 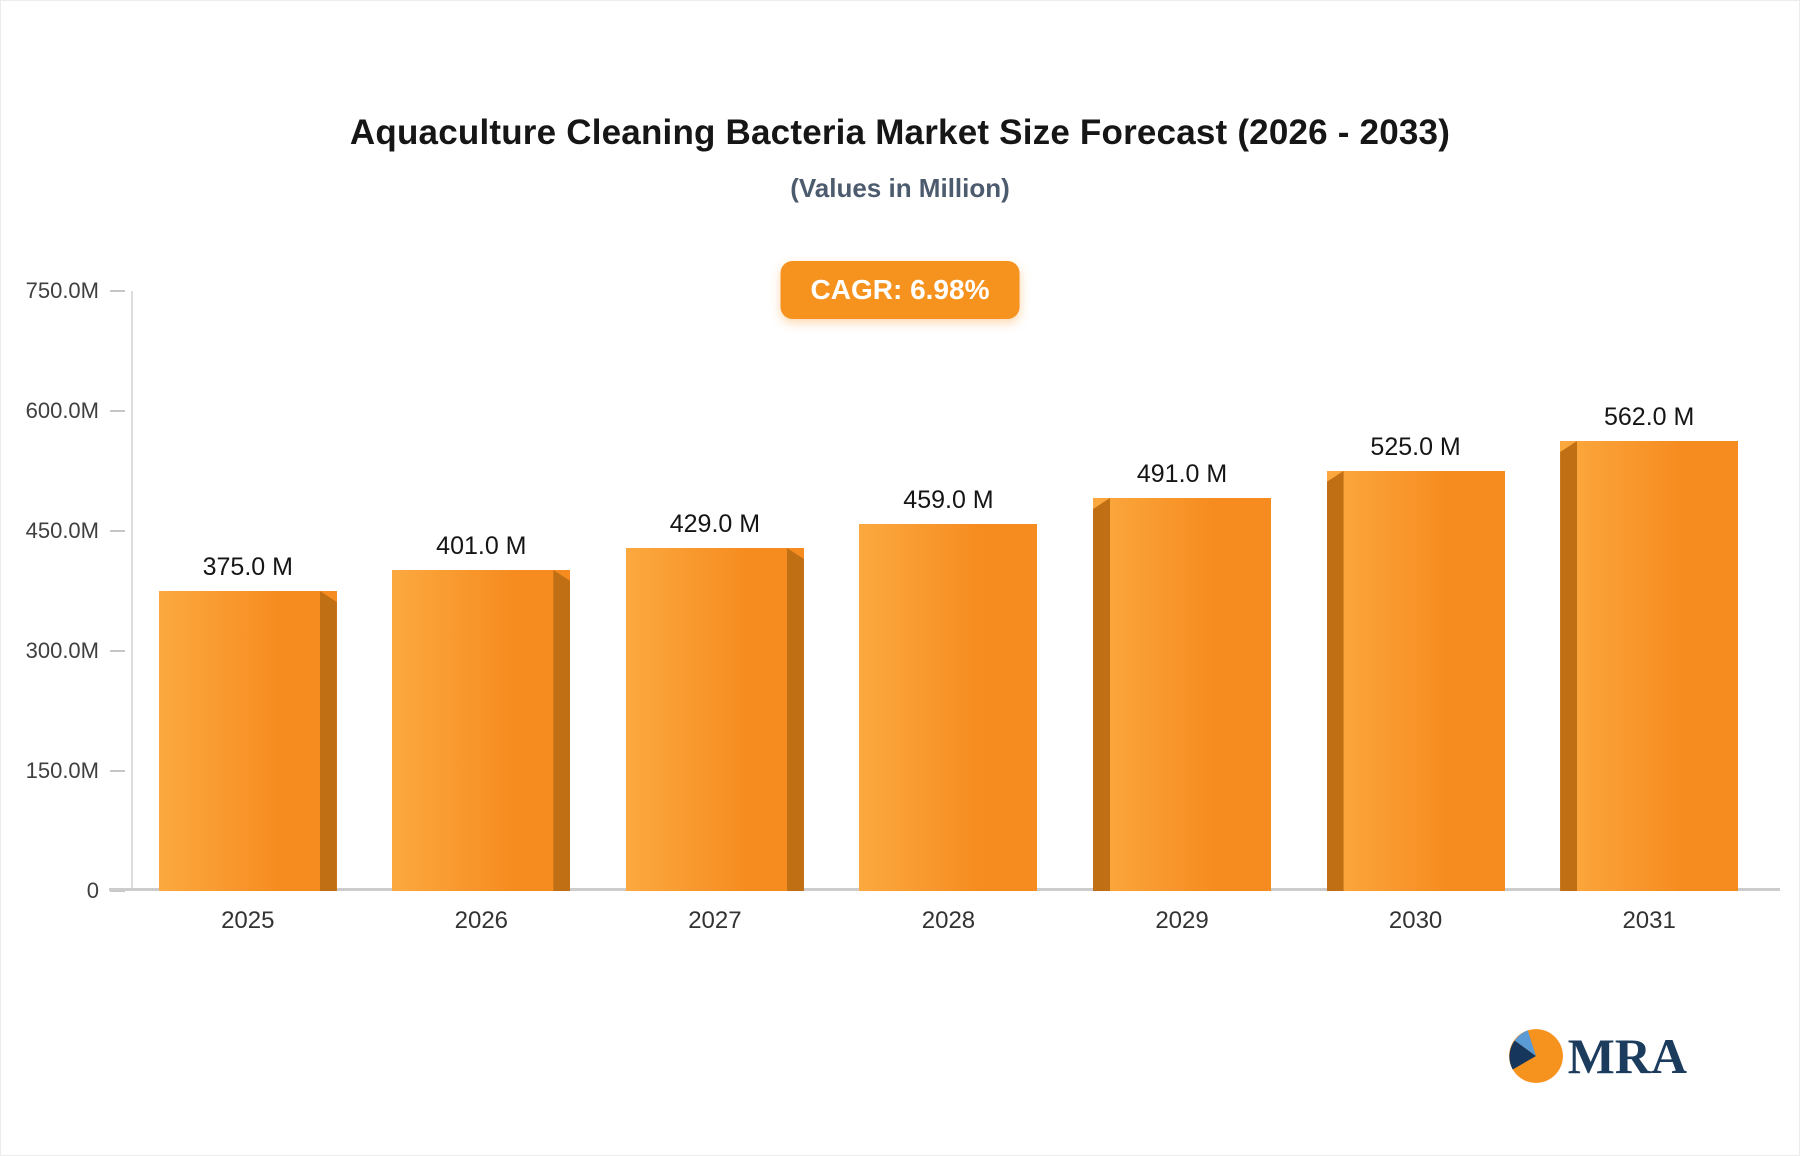 I want to click on bar-2025, so click(x=247, y=741).